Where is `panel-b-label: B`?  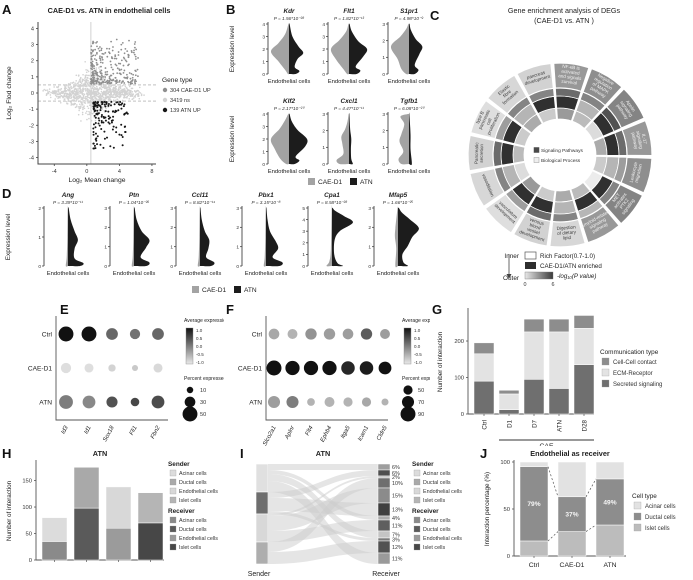
panel-b-label: B is located at coordinates (231, 9).